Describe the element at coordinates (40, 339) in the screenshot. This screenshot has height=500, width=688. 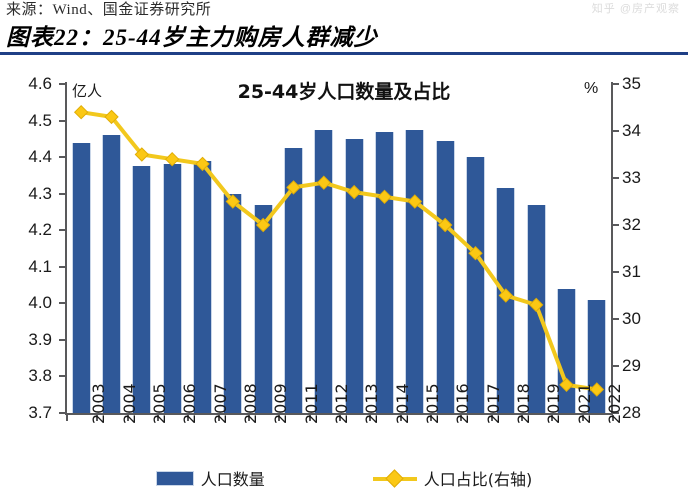
I see `left-tick-label: 3.9` at that location.